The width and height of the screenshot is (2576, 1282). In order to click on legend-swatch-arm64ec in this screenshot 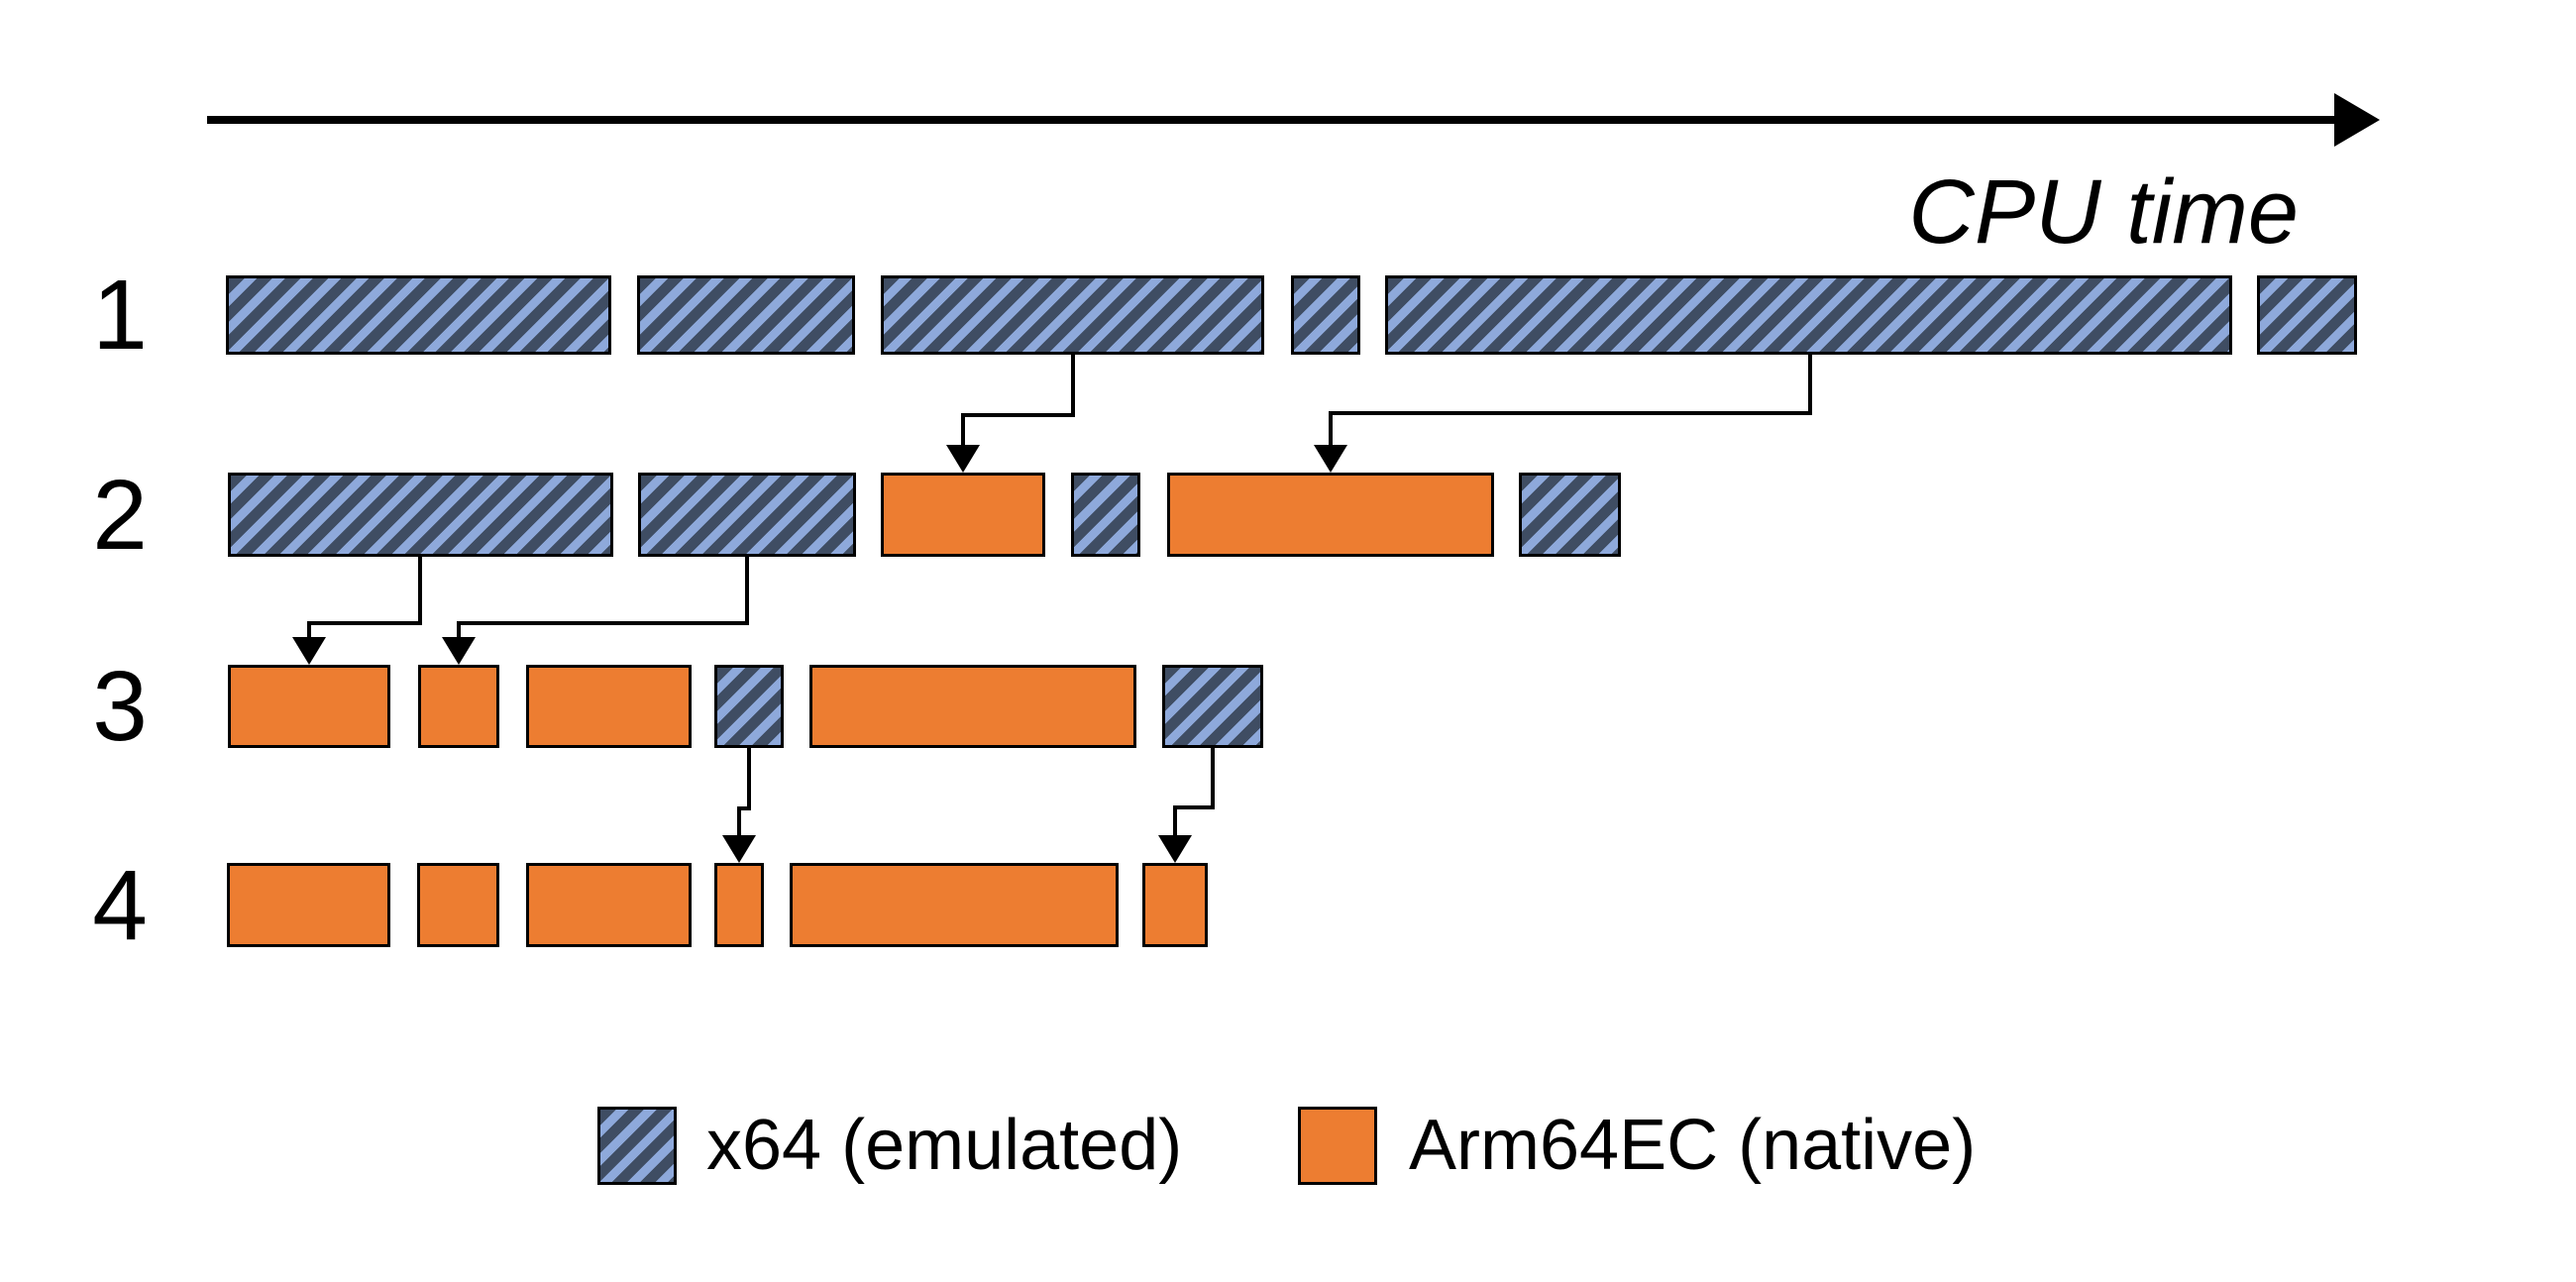, I will do `click(1338, 1146)`.